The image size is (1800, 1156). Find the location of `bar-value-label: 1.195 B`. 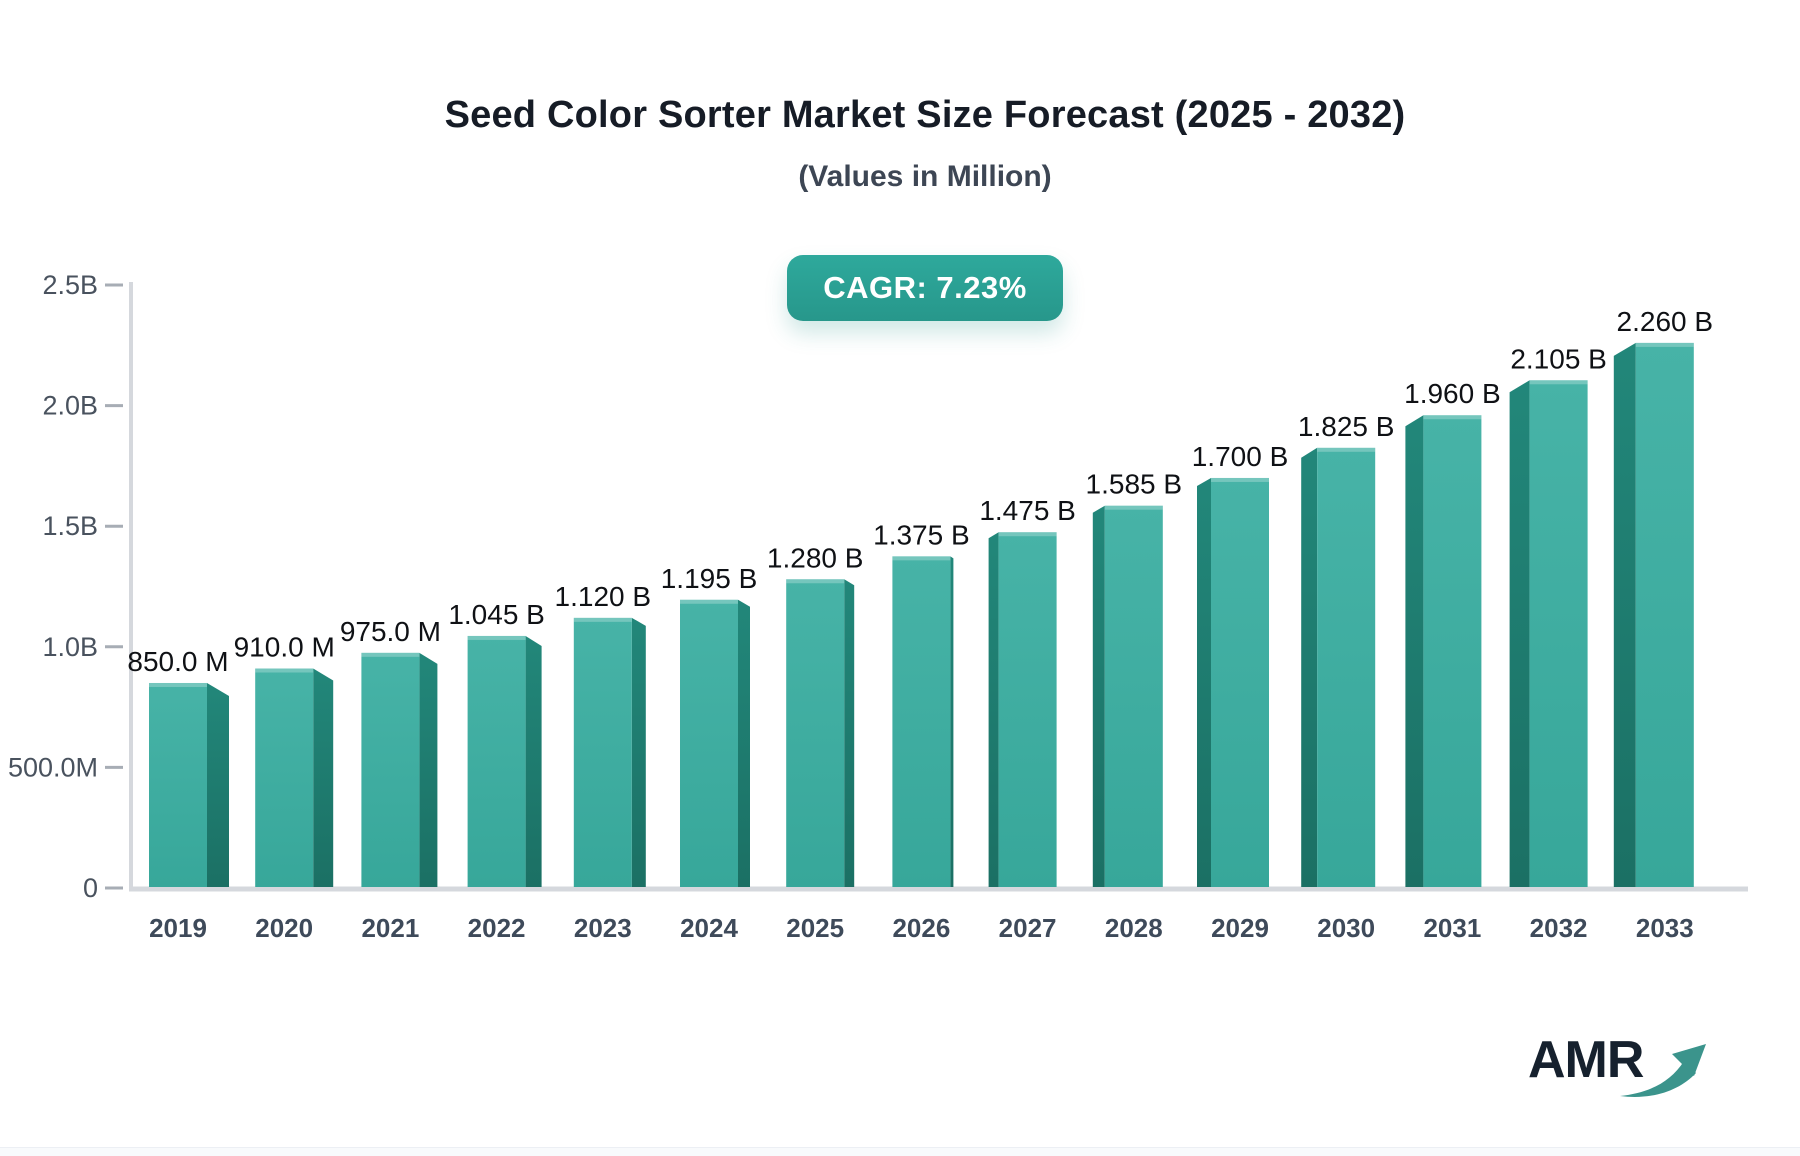

bar-value-label: 1.195 B is located at coordinates (709, 578).